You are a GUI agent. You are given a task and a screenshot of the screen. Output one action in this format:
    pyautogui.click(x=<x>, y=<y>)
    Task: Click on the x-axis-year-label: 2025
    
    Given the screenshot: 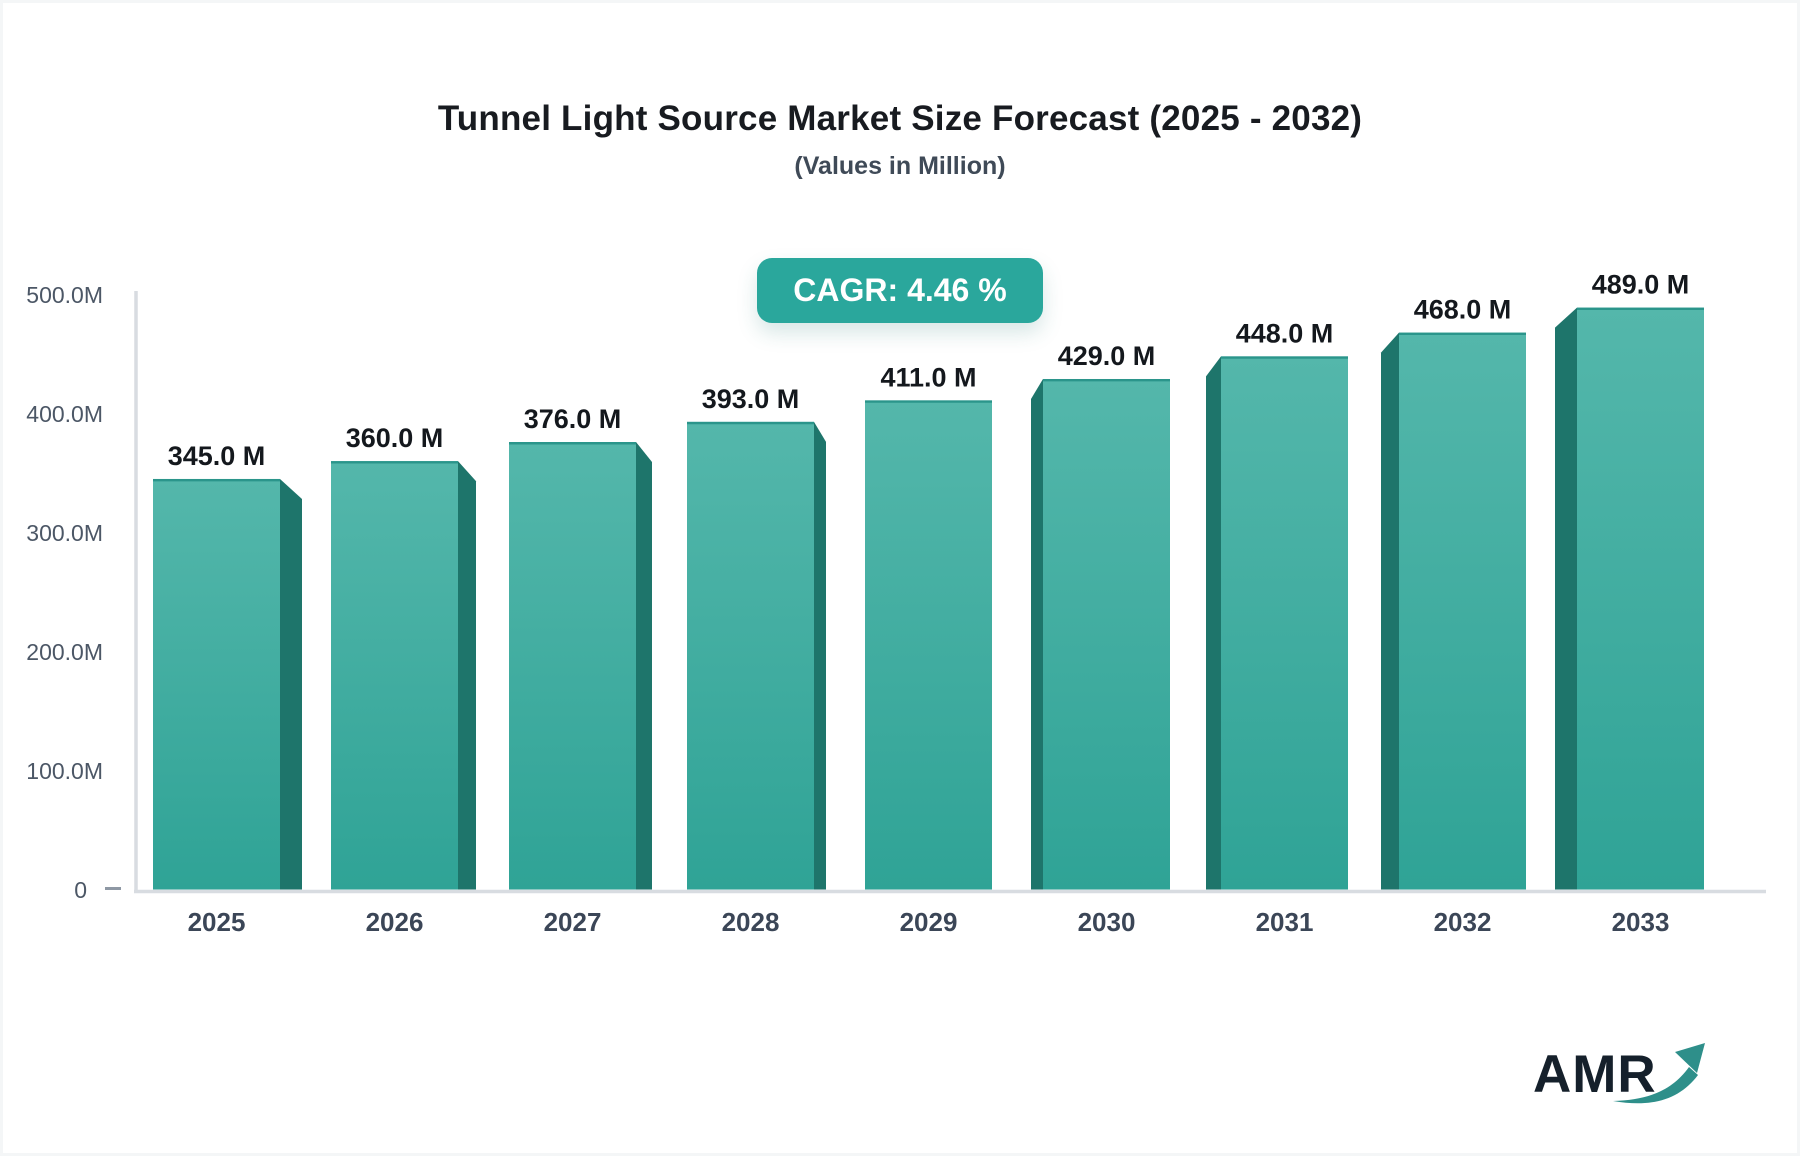 What is the action you would take?
    pyautogui.click(x=217, y=922)
    